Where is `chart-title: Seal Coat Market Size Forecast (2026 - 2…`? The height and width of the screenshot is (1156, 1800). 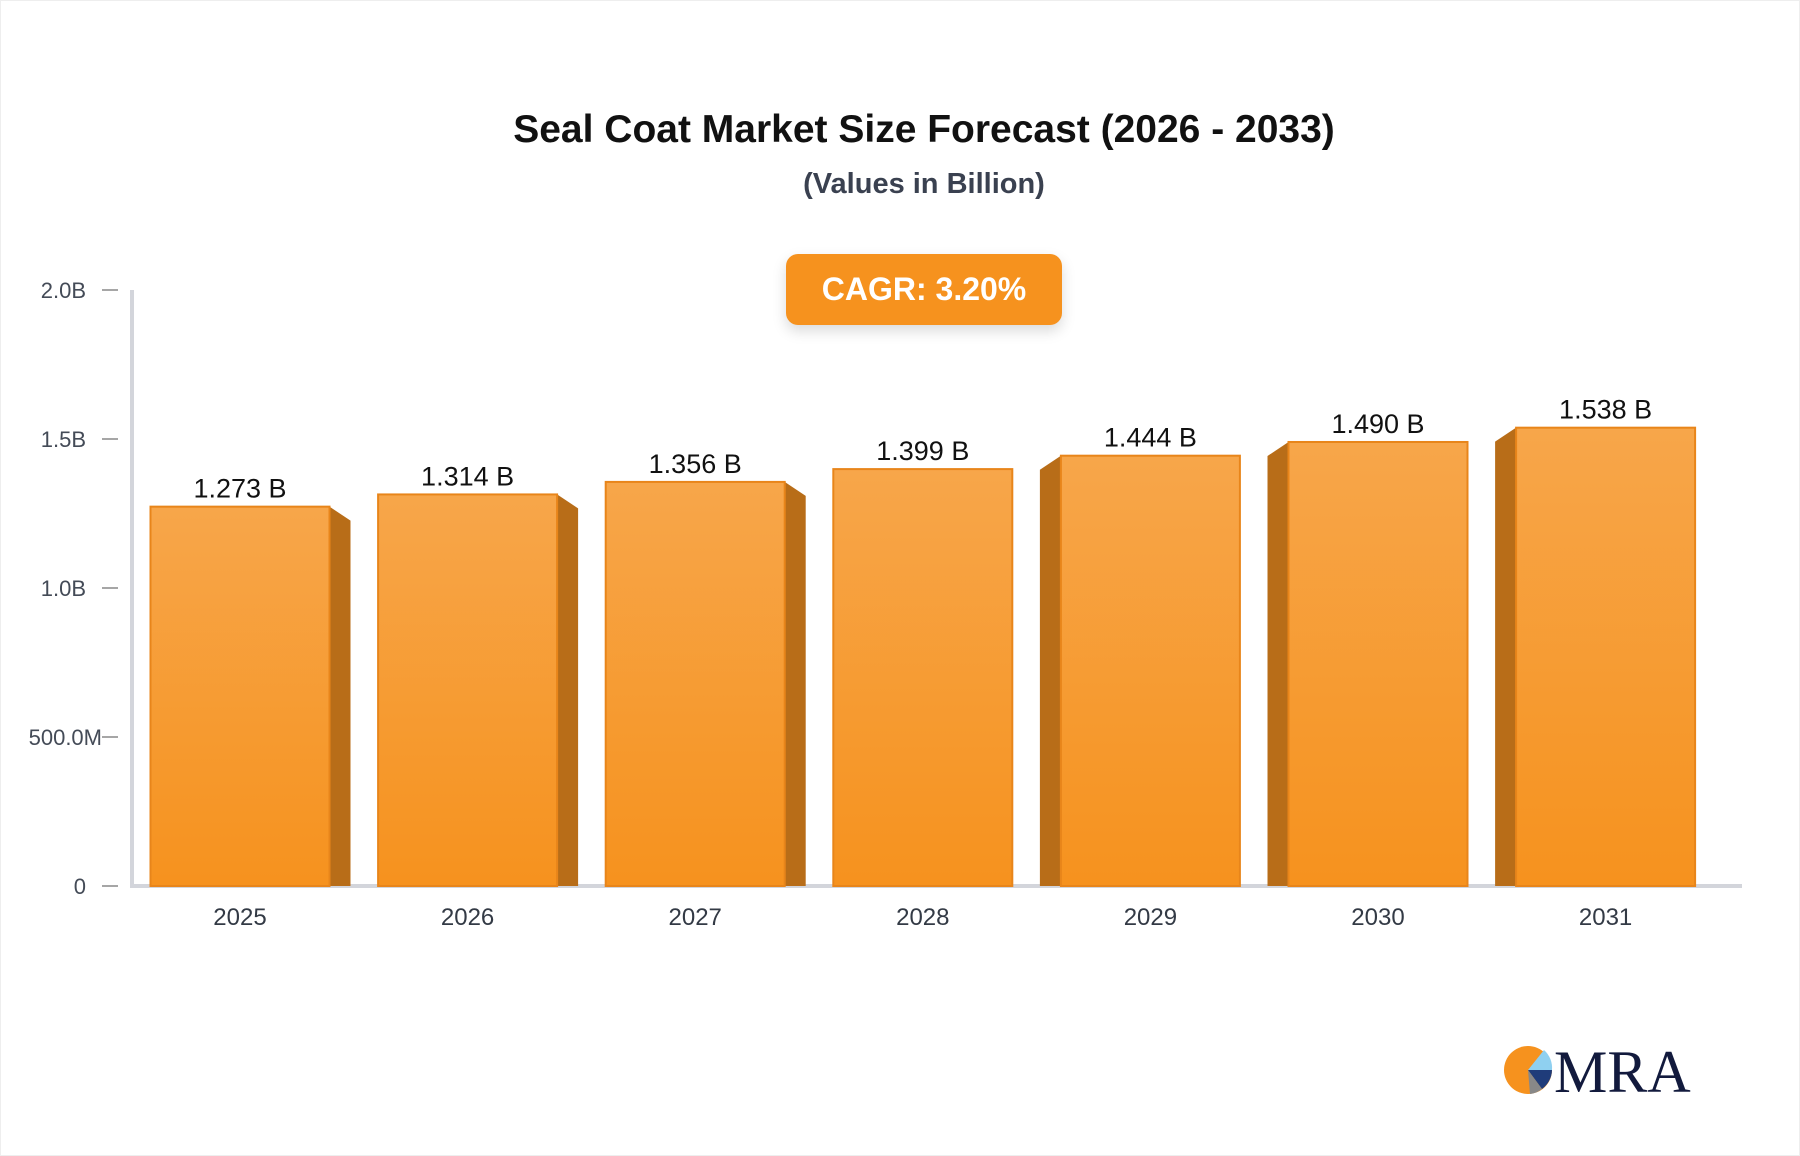 chart-title: Seal Coat Market Size Forecast (2026 - 2… is located at coordinates (924, 129).